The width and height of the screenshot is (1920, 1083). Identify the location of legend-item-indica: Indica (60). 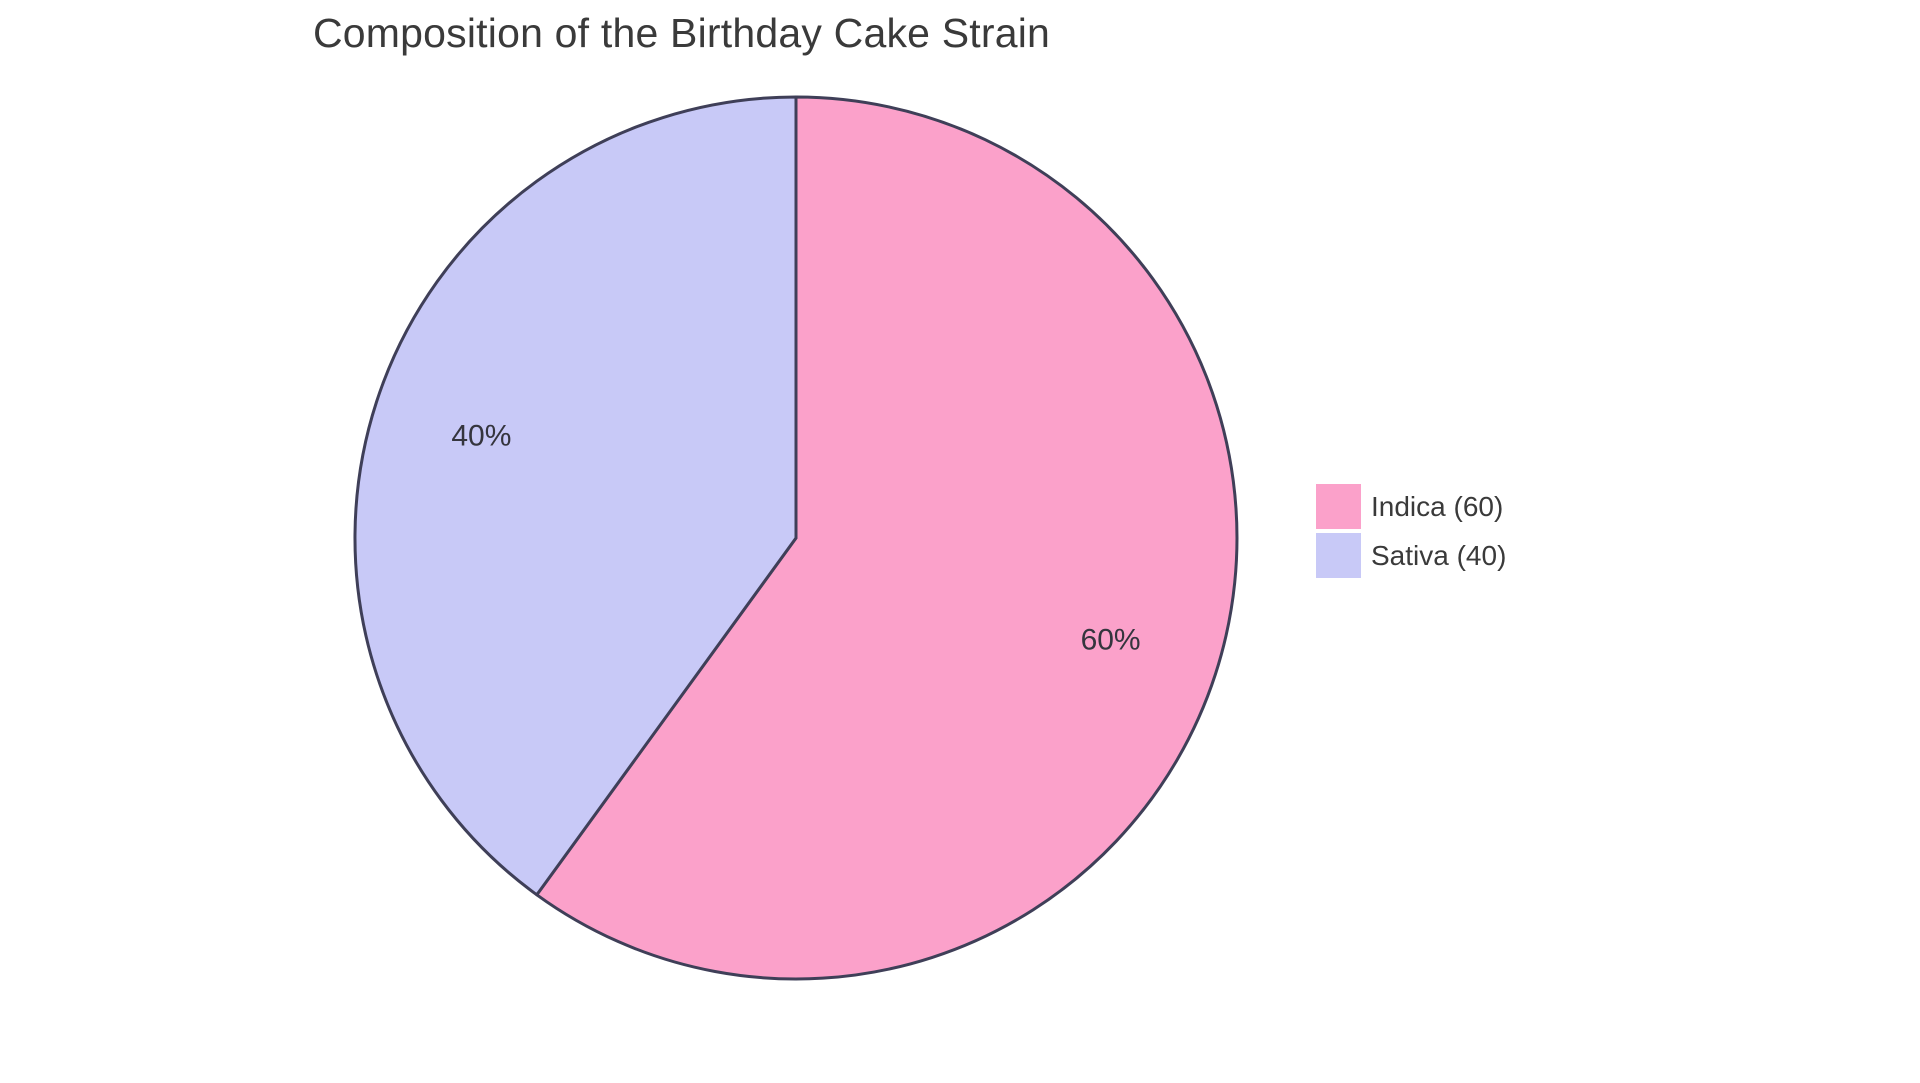
(1411, 506).